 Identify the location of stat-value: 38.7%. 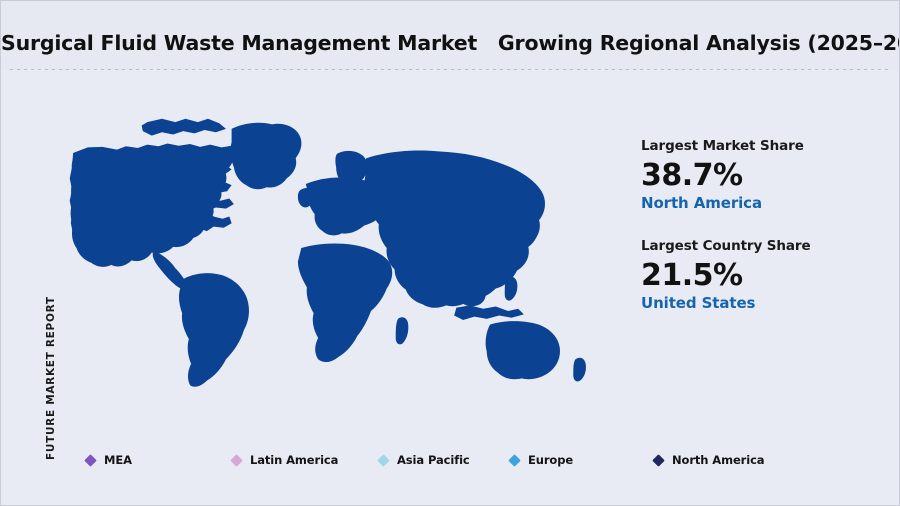
(692, 175).